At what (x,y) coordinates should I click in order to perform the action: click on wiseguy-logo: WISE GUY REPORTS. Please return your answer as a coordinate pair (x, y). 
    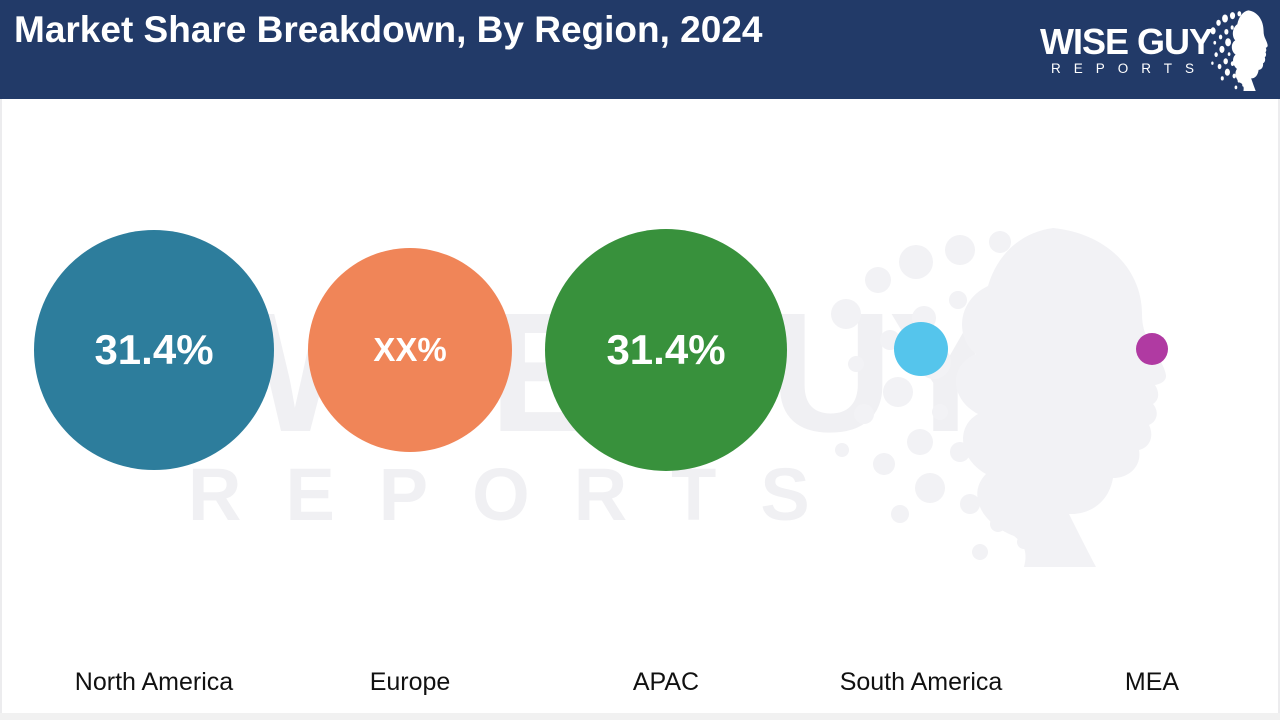
    Looking at the image, I should click on (1154, 49).